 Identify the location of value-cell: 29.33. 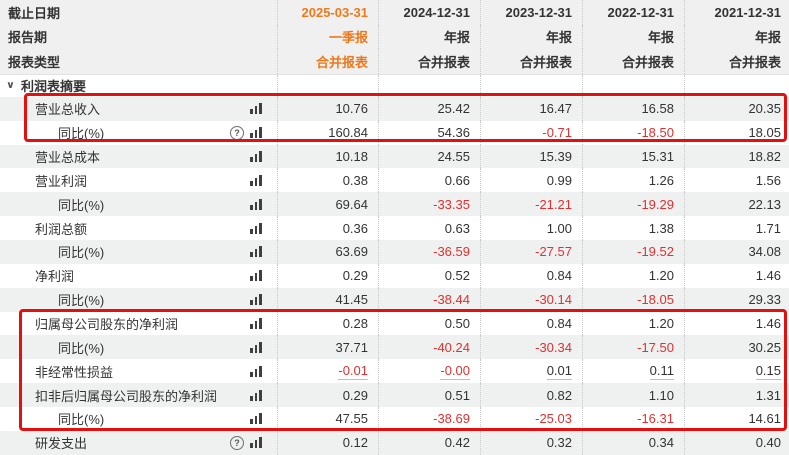
(736, 299).